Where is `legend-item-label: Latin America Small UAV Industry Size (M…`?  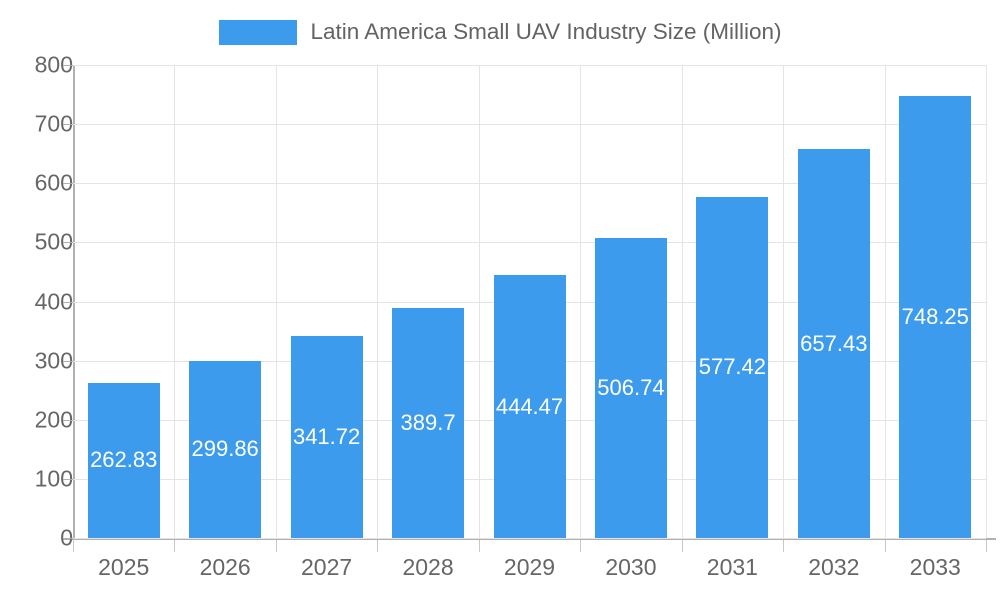
legend-item-label: Latin America Small UAV Industry Size (M… is located at coordinates (546, 31).